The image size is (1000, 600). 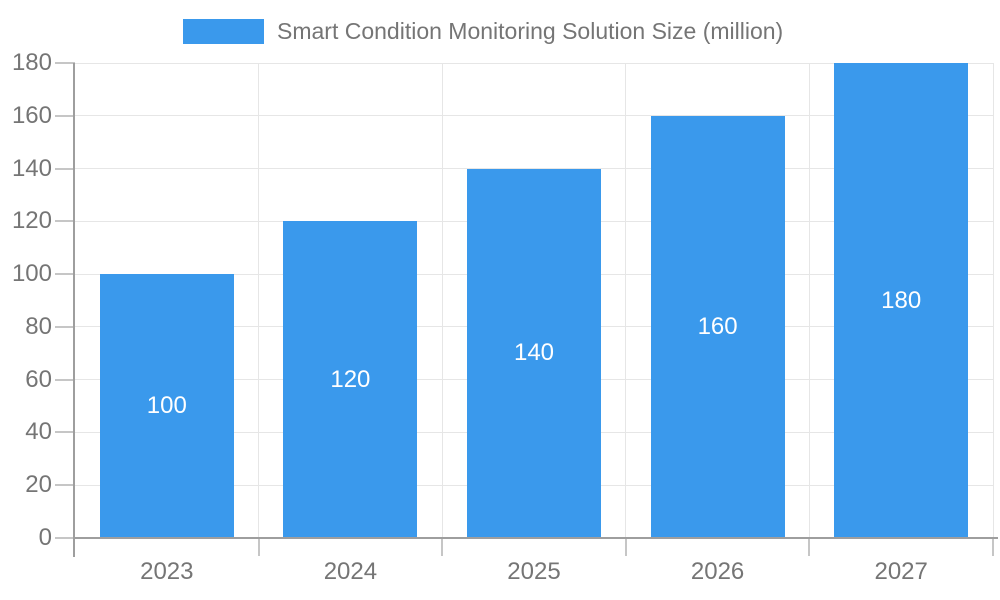 I want to click on y-axis-label: 100, so click(x=31, y=274).